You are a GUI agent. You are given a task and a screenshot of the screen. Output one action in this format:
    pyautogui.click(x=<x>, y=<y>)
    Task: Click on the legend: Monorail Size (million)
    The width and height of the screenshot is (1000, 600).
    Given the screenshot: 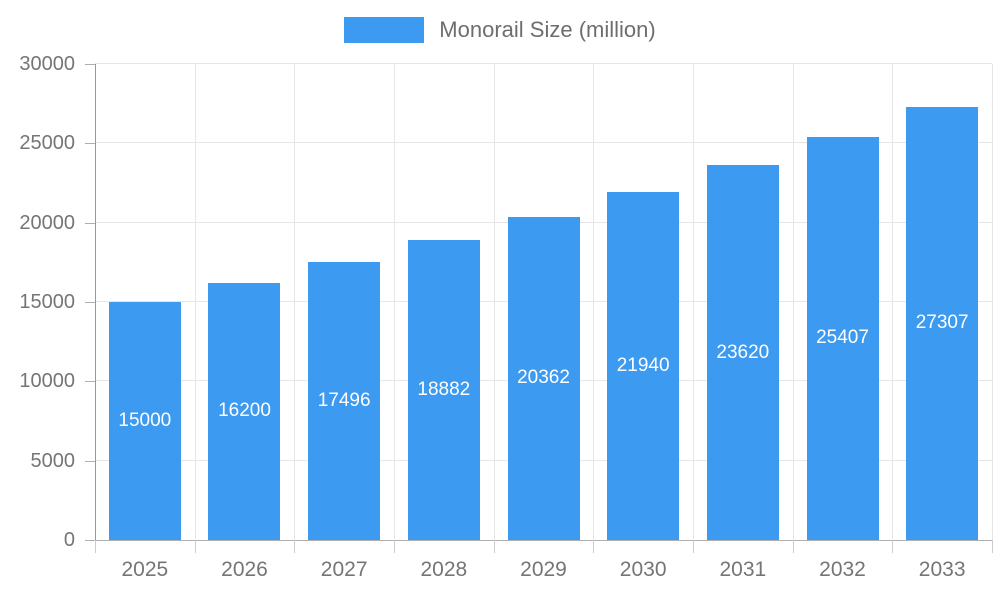 What is the action you would take?
    pyautogui.click(x=500, y=30)
    